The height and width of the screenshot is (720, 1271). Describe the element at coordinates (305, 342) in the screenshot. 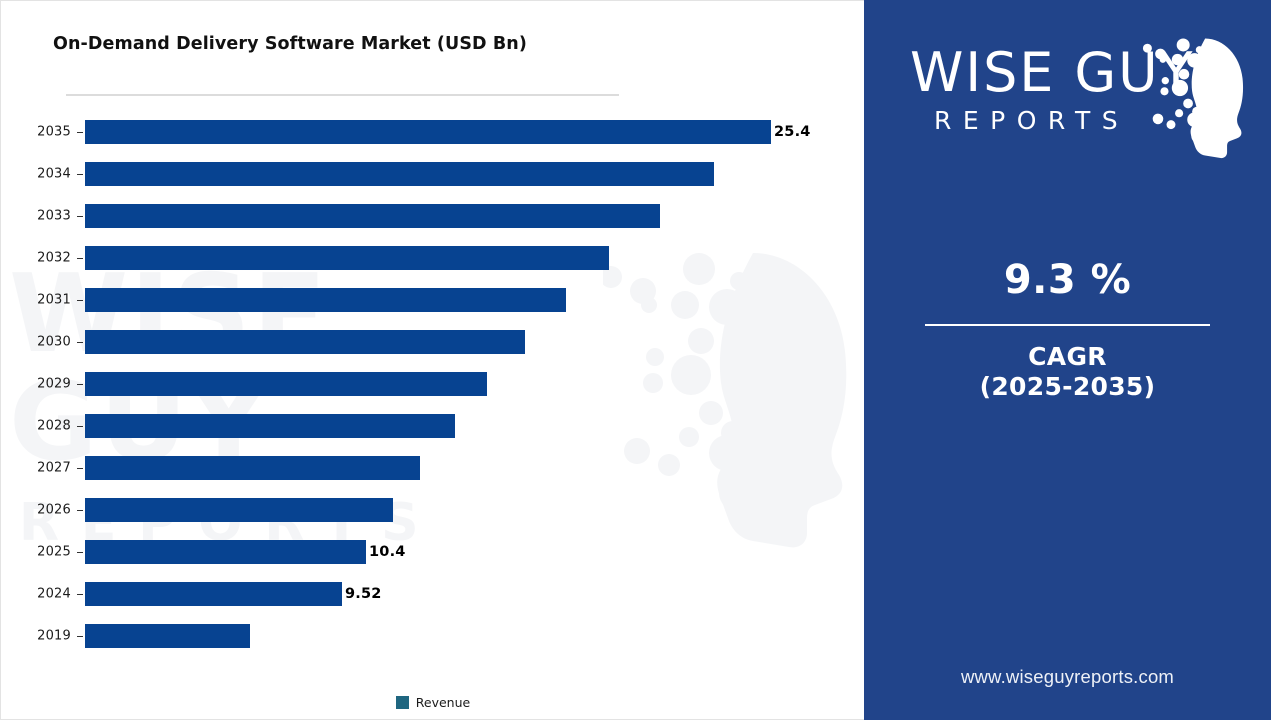

I see `bar-2030` at that location.